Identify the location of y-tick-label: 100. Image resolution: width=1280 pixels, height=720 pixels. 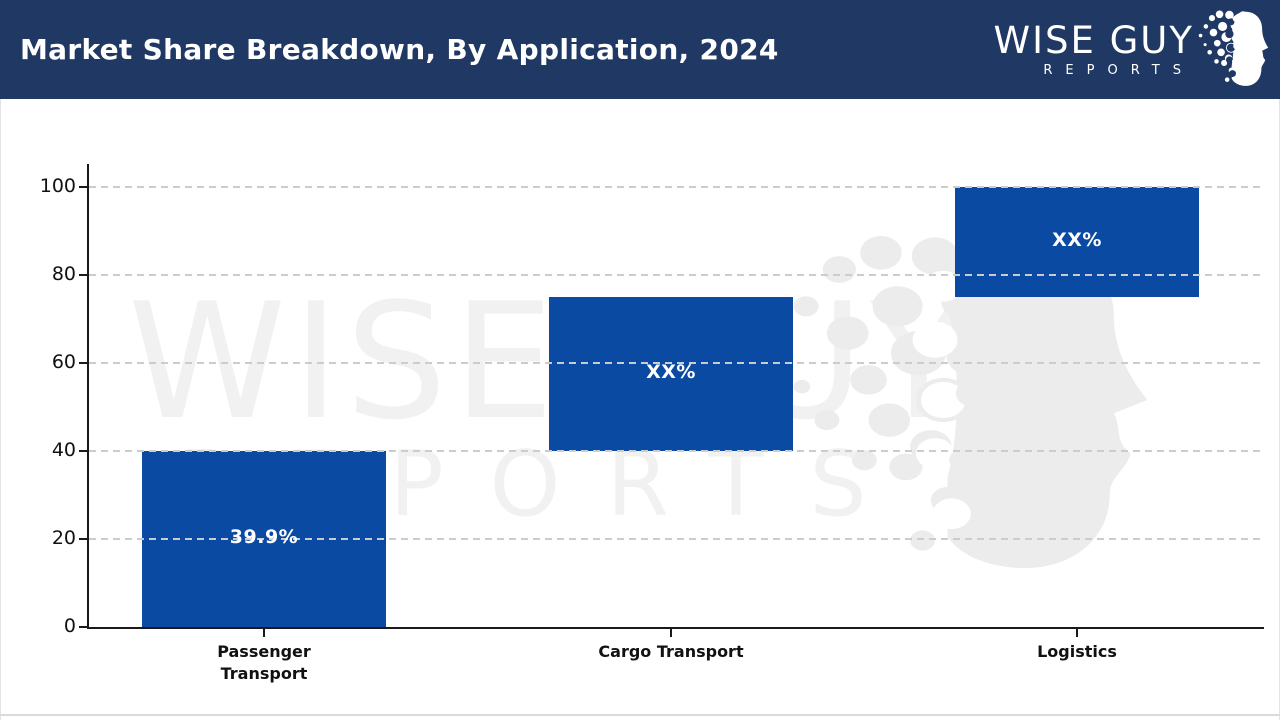
(57, 185).